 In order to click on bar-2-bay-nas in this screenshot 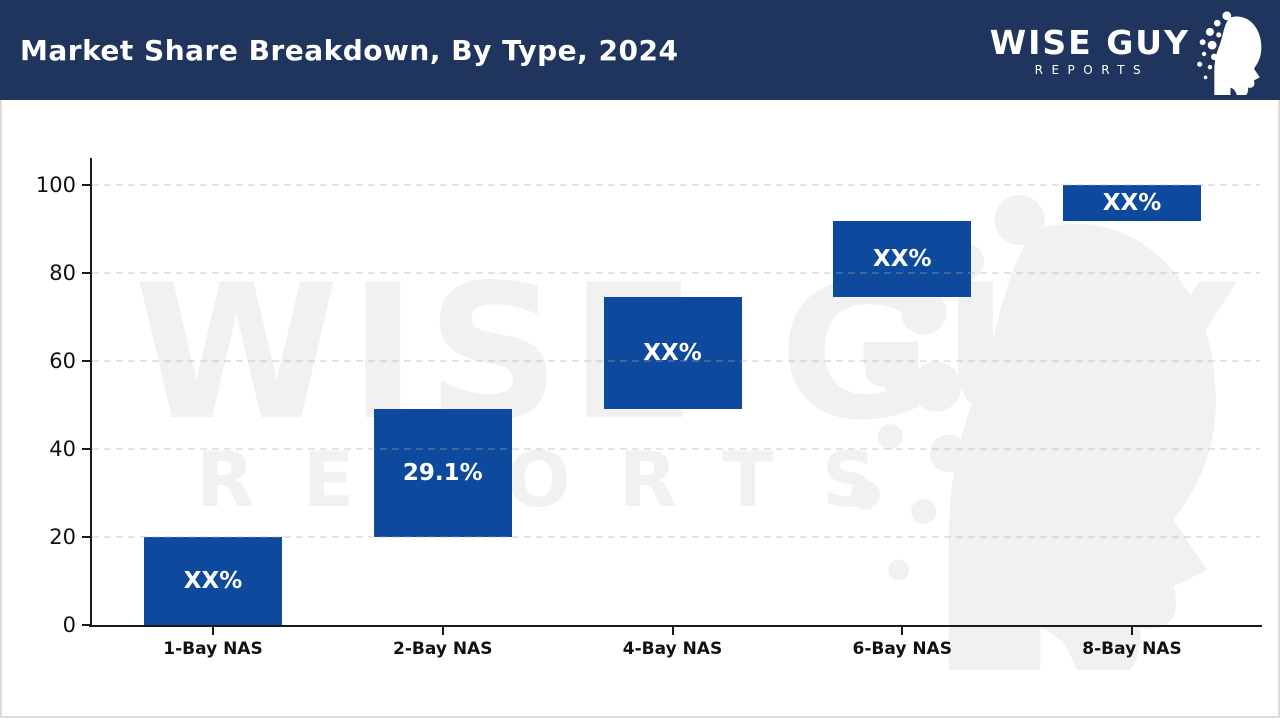, I will do `click(442, 472)`.